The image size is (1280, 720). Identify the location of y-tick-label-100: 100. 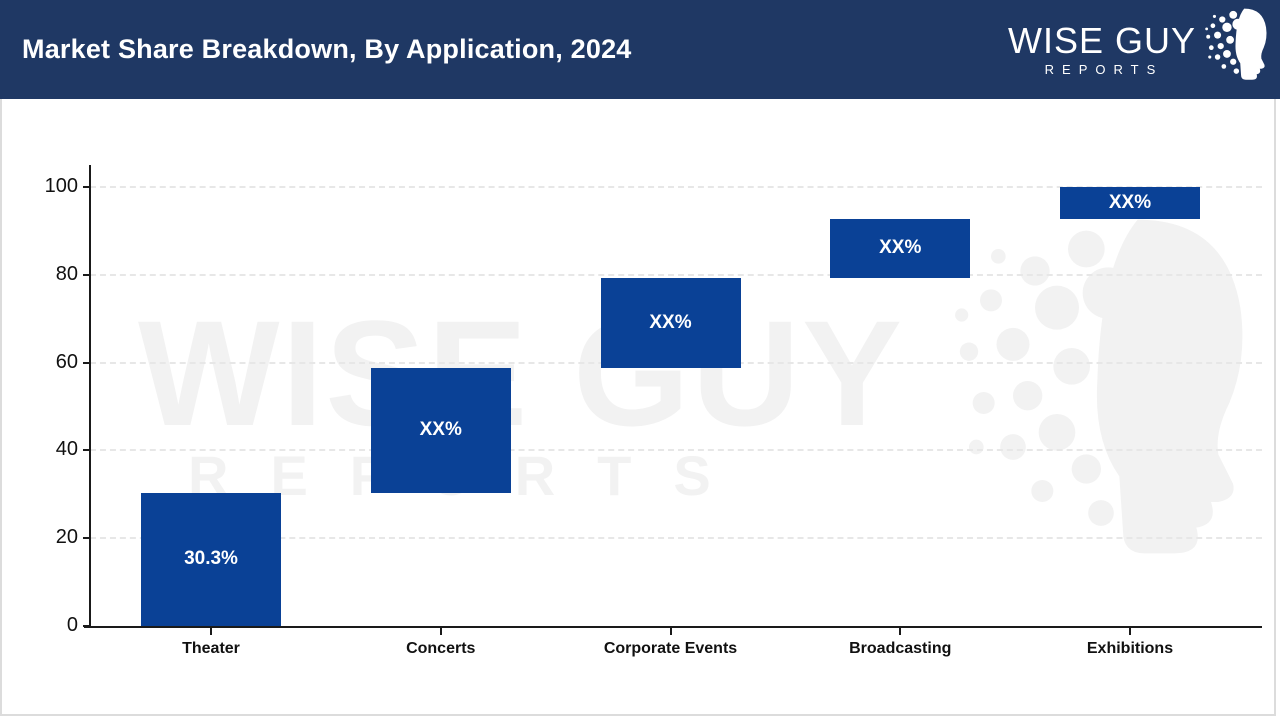
(61, 186).